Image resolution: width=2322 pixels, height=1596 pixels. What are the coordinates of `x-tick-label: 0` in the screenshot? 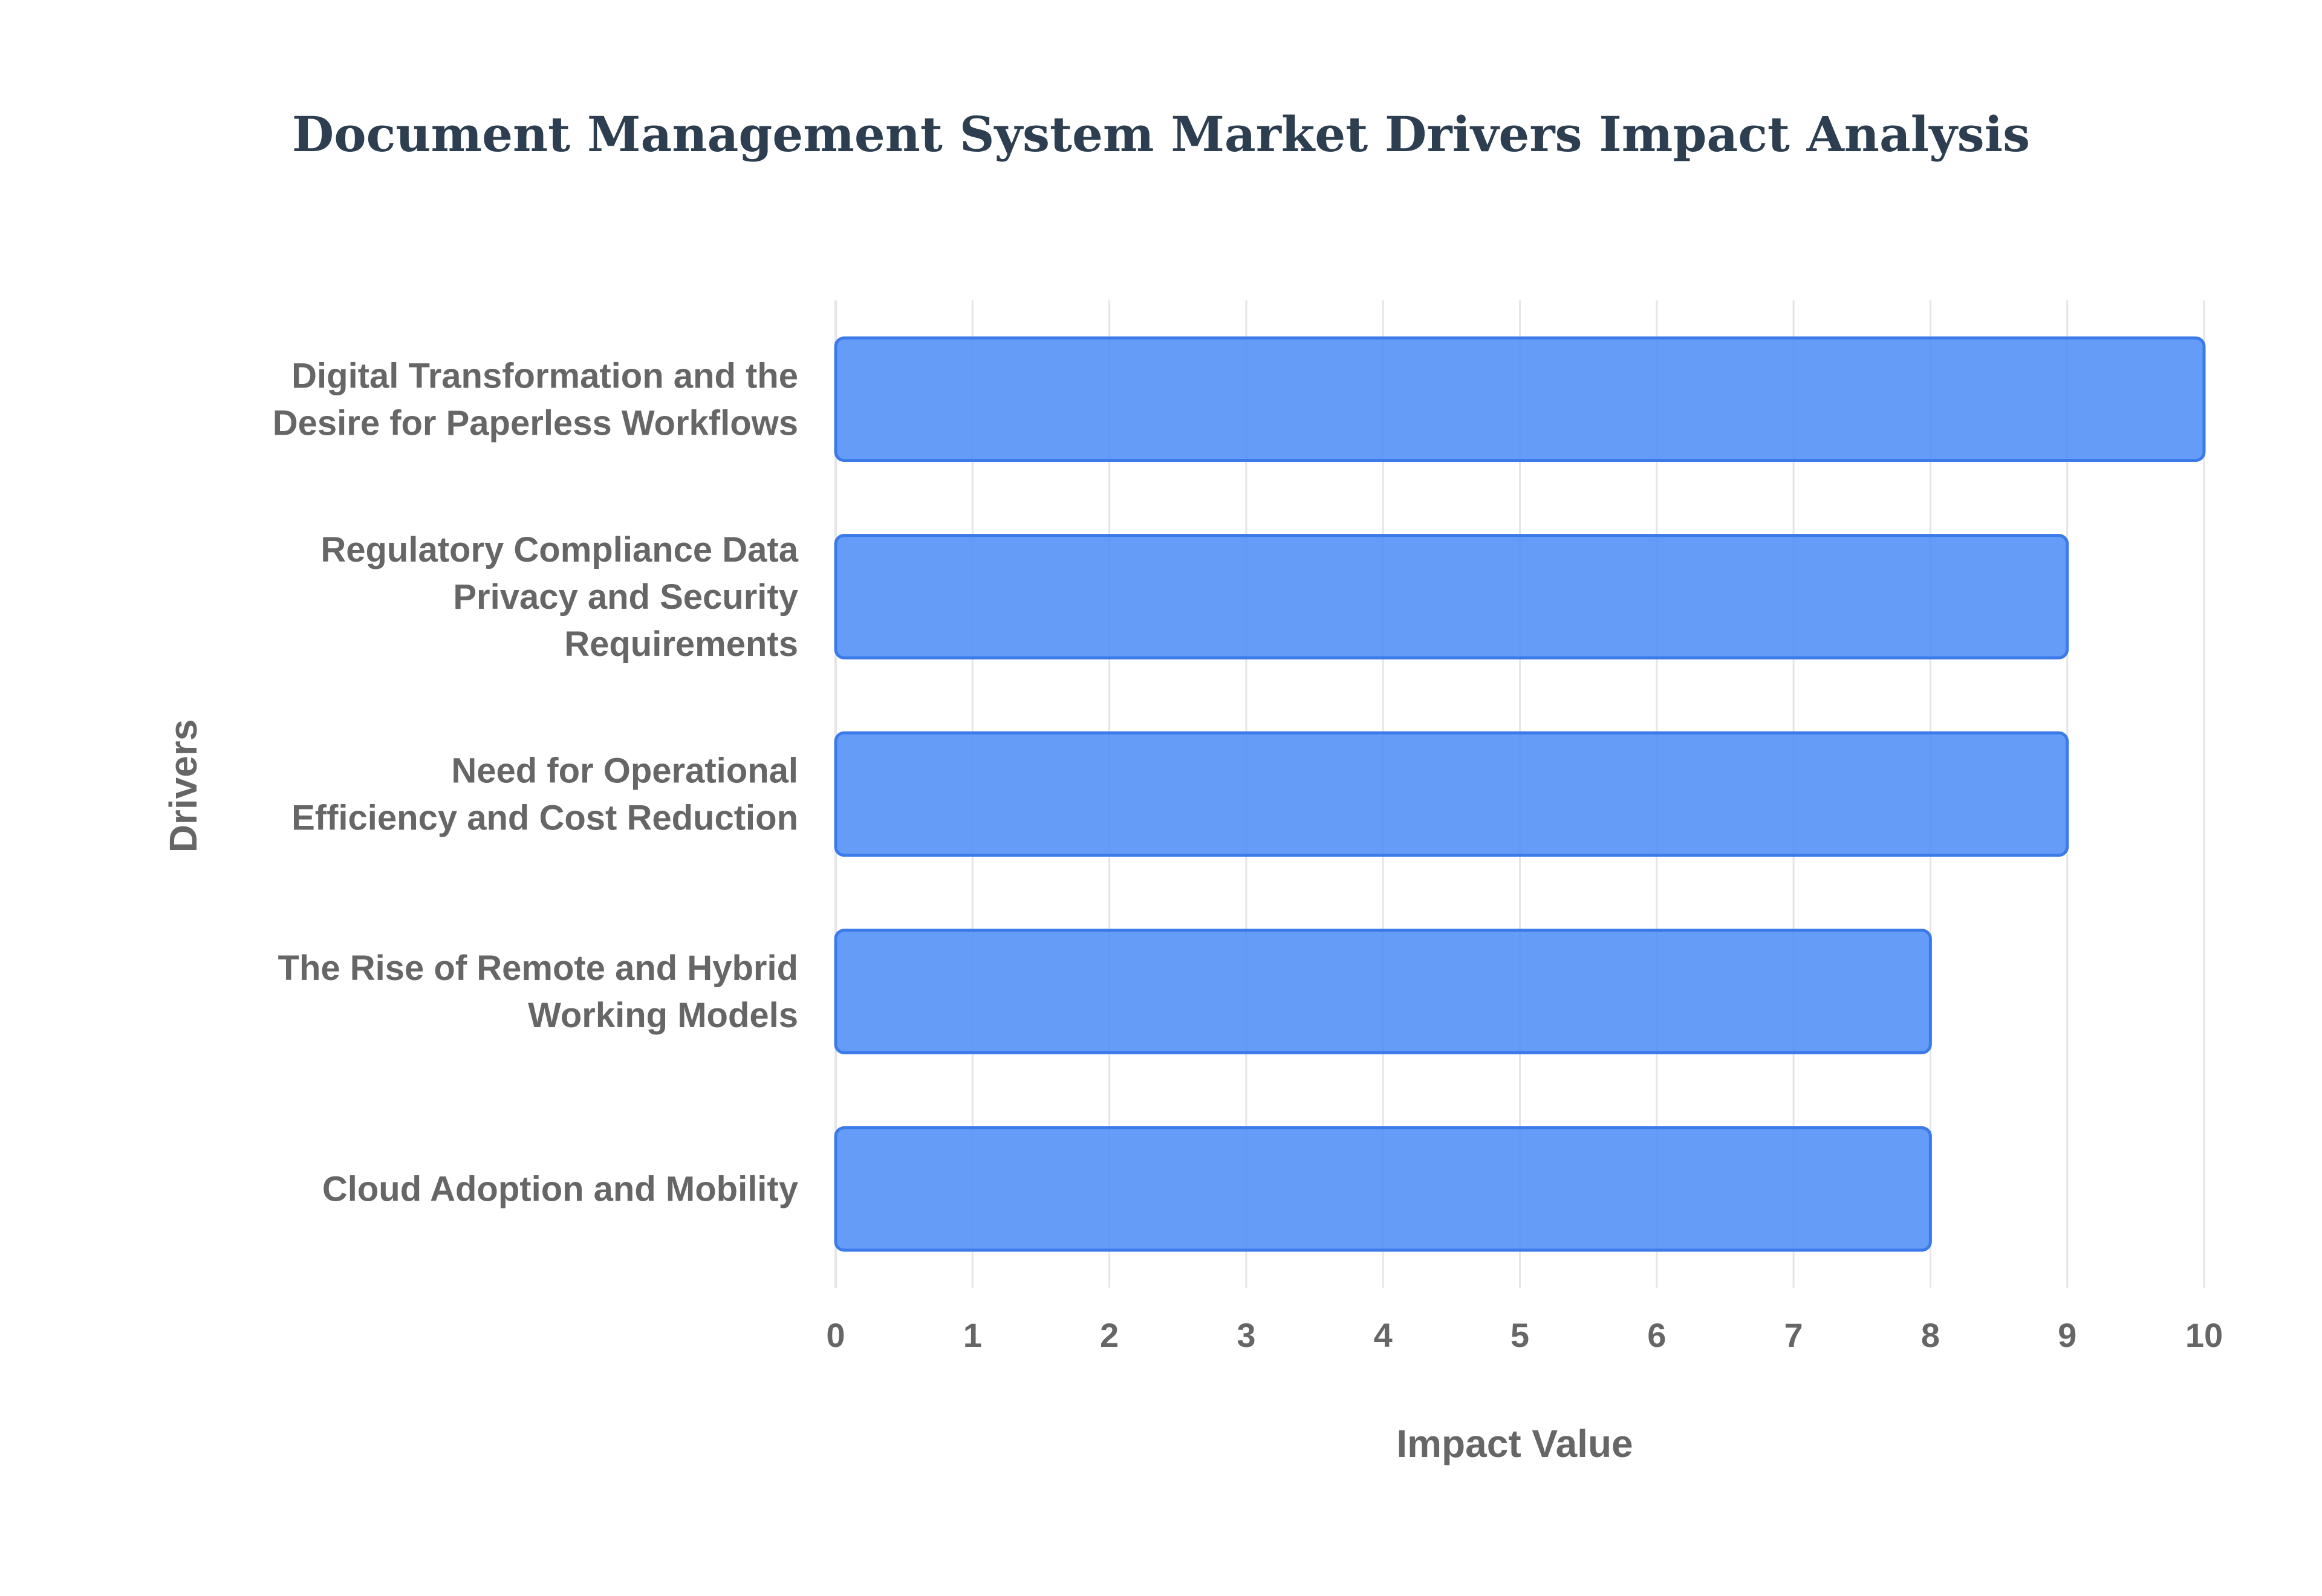 It's located at (835, 1335).